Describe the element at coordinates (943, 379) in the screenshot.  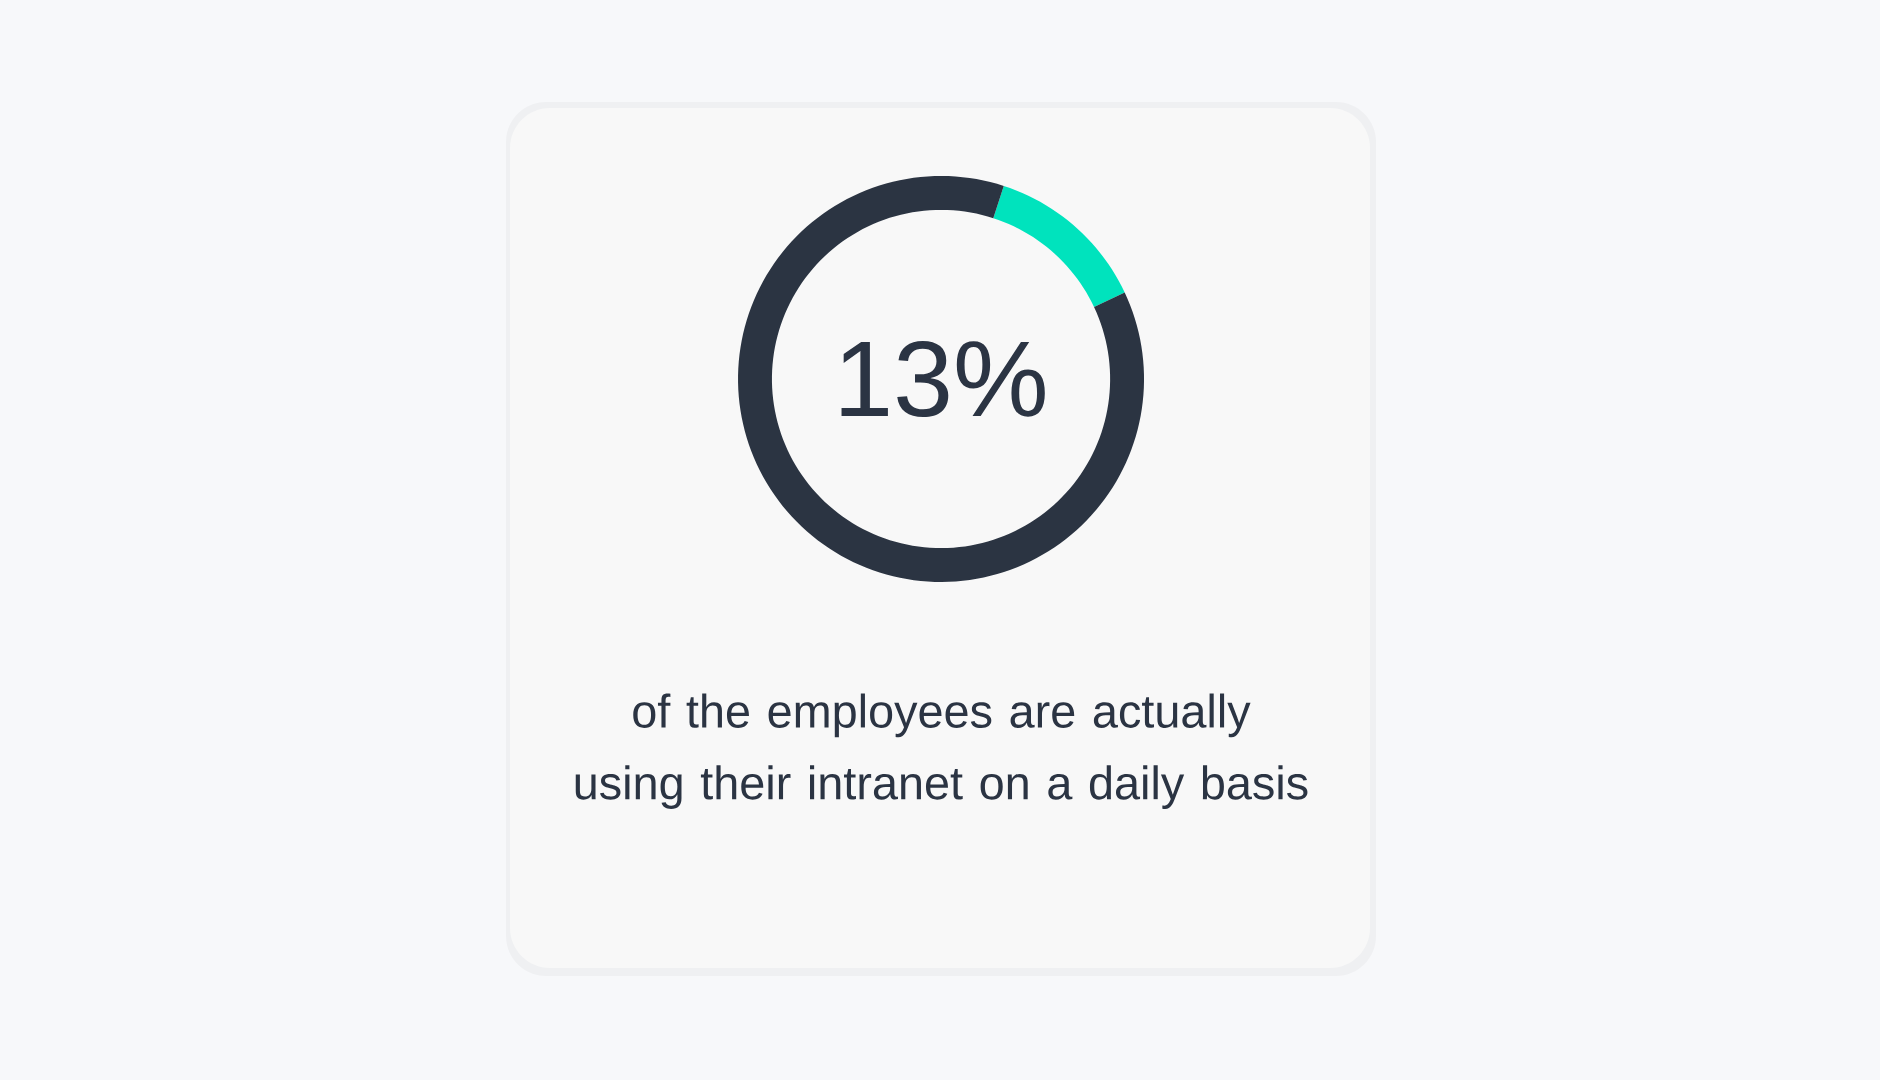
I see `text: 13%` at that location.